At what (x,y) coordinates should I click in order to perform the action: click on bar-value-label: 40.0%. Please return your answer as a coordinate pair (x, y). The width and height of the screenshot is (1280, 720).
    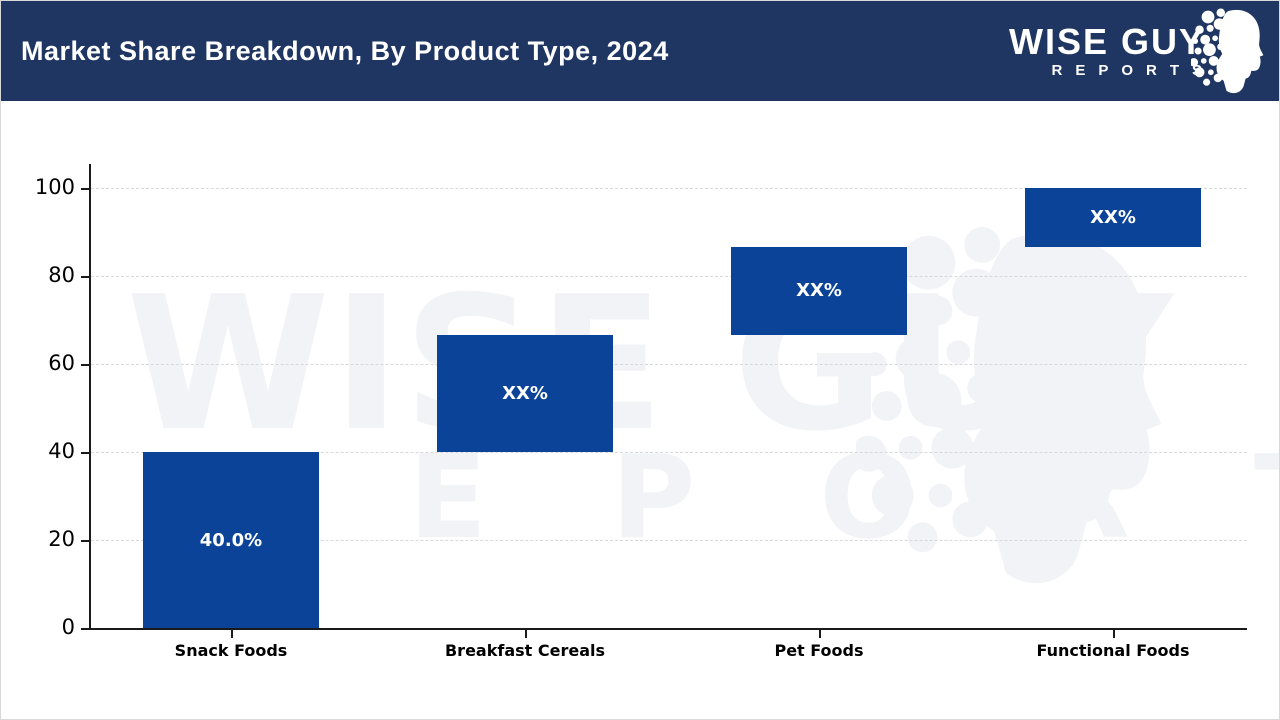
    Looking at the image, I should click on (231, 540).